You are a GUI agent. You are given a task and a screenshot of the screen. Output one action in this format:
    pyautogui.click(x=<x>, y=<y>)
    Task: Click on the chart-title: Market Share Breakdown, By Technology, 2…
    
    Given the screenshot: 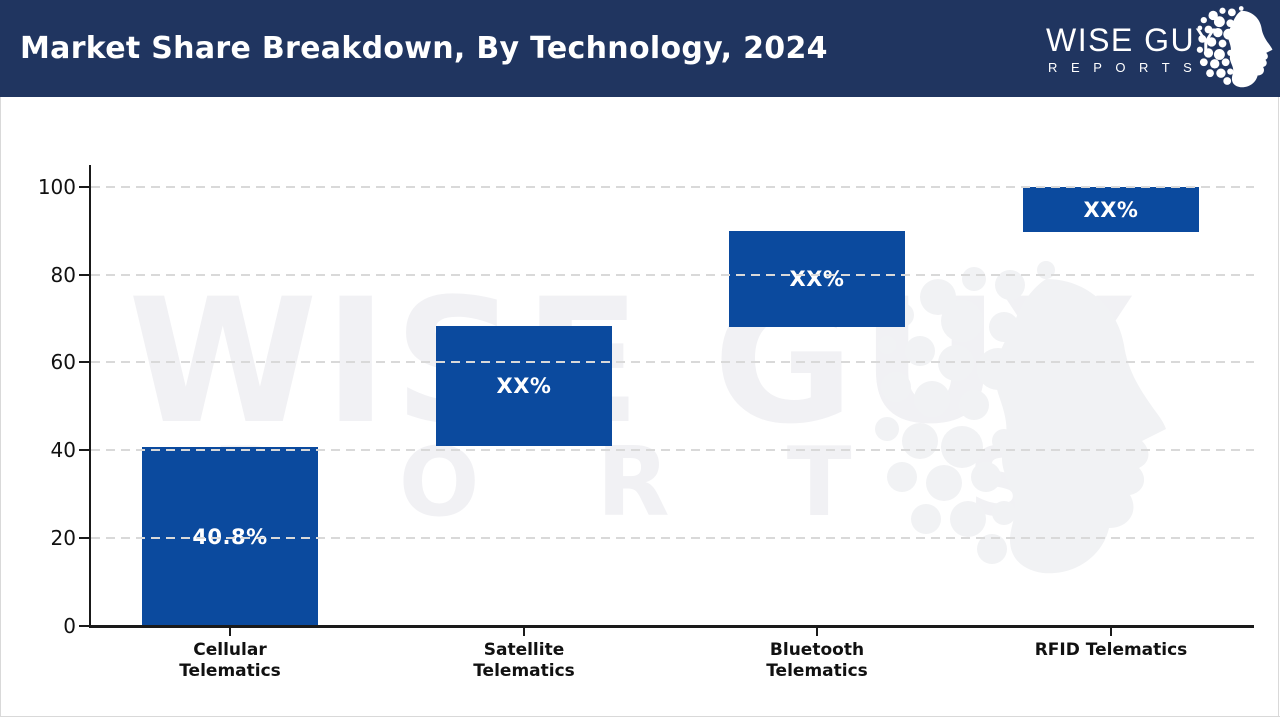 What is the action you would take?
    pyautogui.click(x=424, y=48)
    